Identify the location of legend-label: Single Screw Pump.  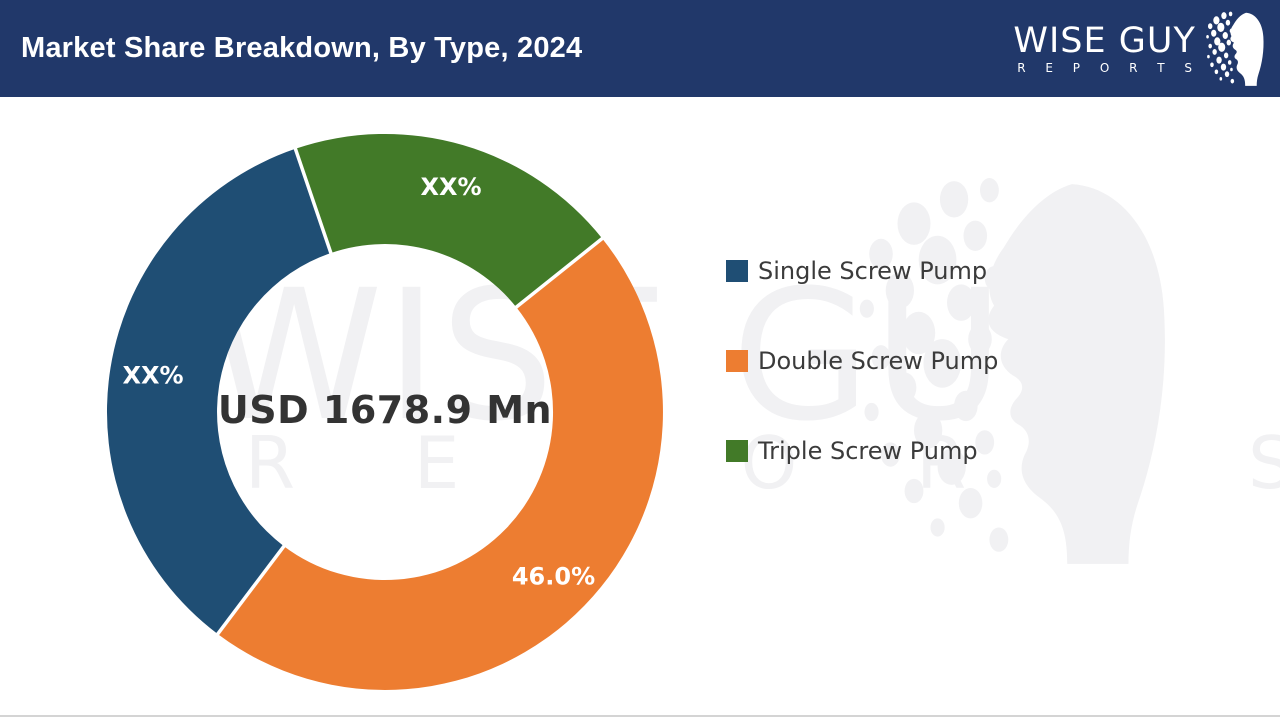
(873, 271).